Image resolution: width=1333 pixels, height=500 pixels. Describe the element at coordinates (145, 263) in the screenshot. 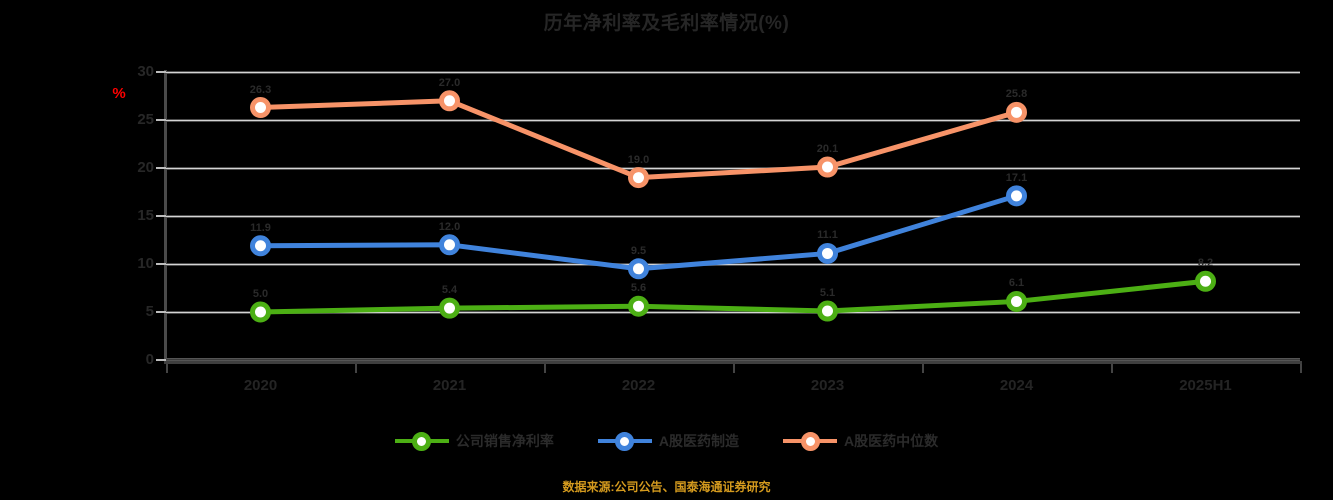

I see `y-axis-tick-label: 10` at that location.